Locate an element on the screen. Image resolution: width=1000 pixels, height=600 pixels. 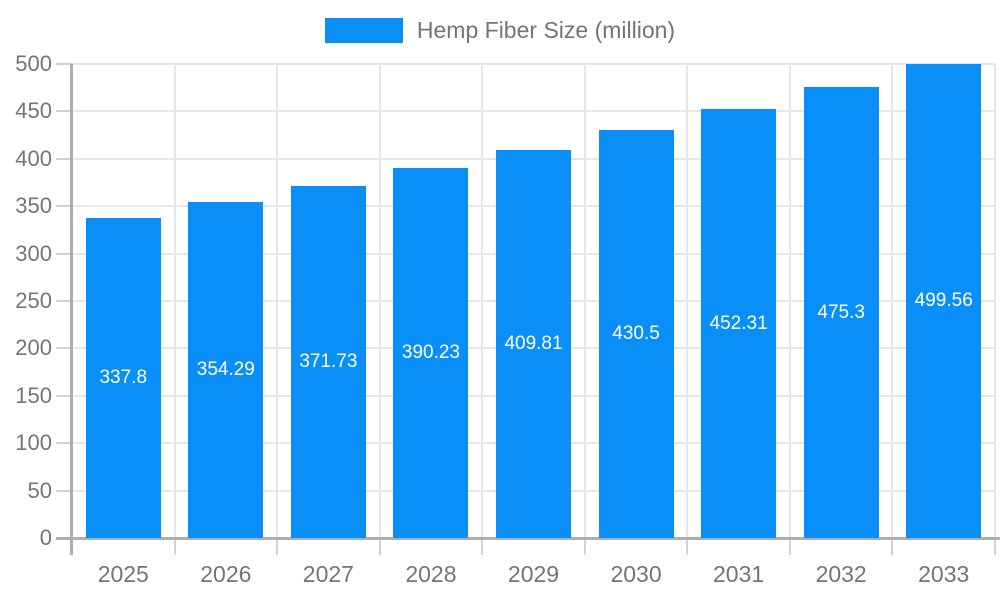
x-tick-label: 2029 is located at coordinates (533, 574).